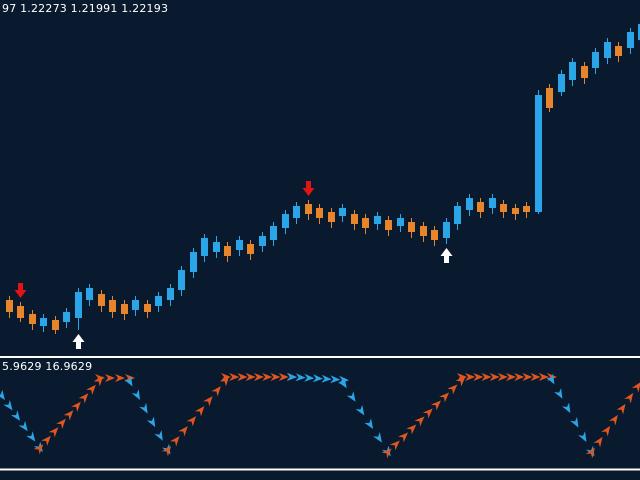  I want to click on signal-arrow-down, so click(20, 290).